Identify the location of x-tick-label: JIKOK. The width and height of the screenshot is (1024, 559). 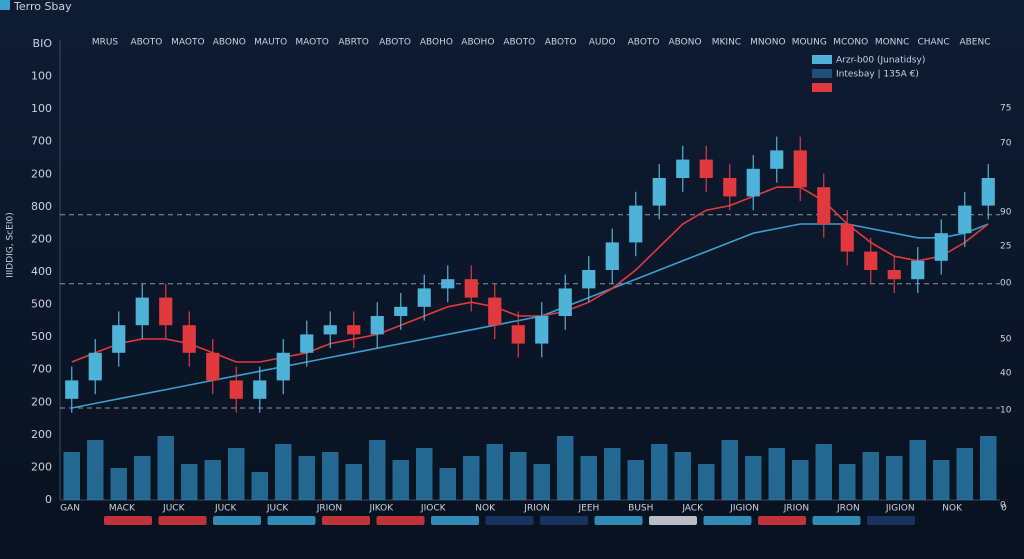
(381, 509).